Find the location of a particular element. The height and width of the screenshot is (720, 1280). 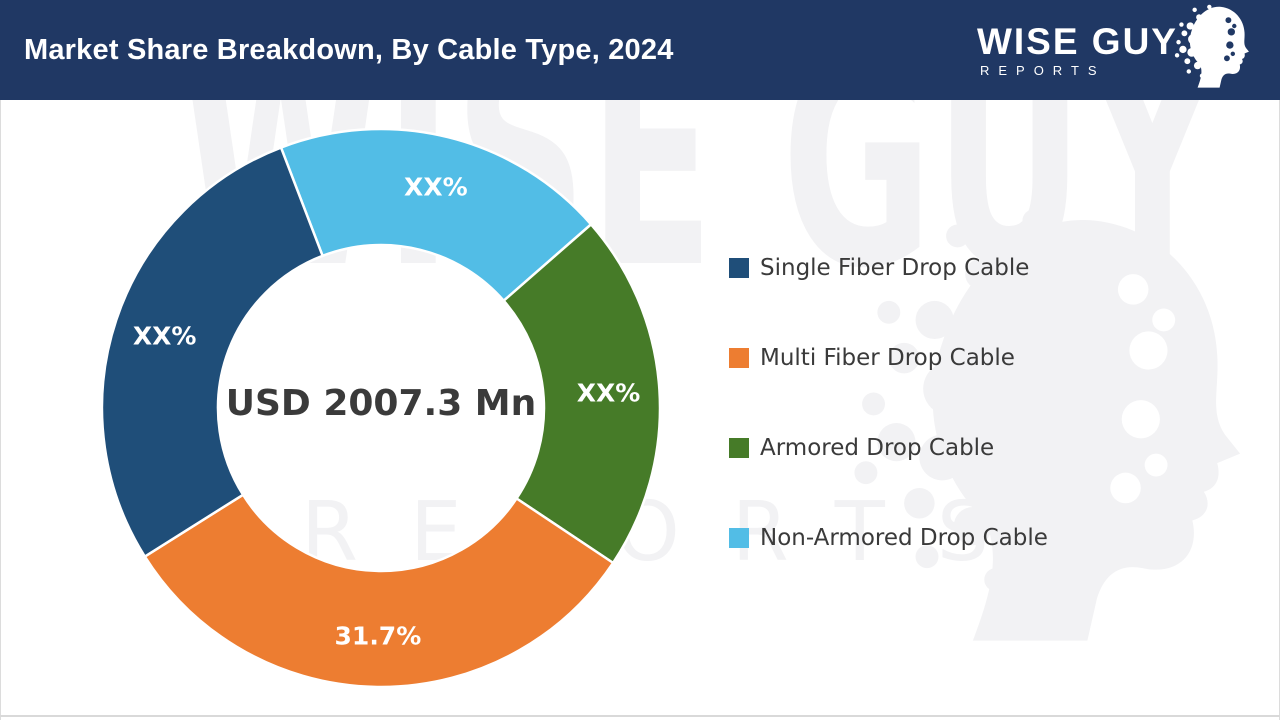

logo-text: WISE GUY REPORTS is located at coordinates (1077, 50).